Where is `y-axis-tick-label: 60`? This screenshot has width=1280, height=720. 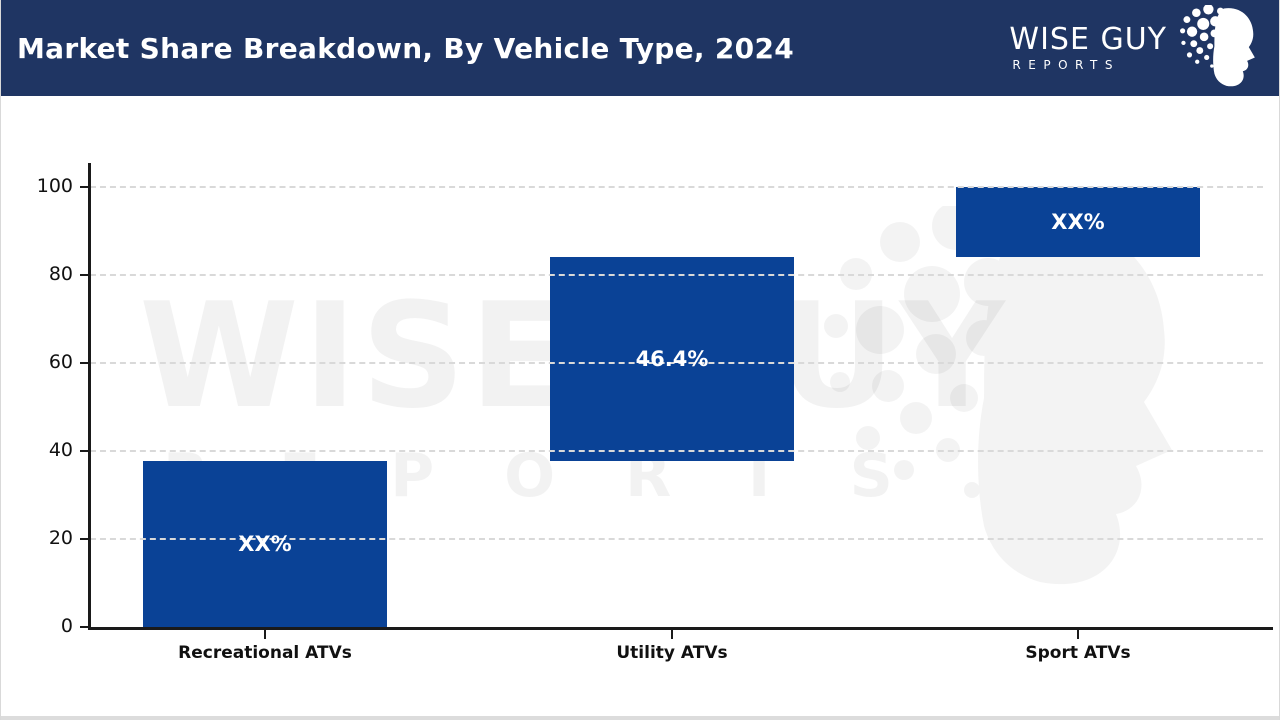 y-axis-tick-label: 60 is located at coordinates (60, 362).